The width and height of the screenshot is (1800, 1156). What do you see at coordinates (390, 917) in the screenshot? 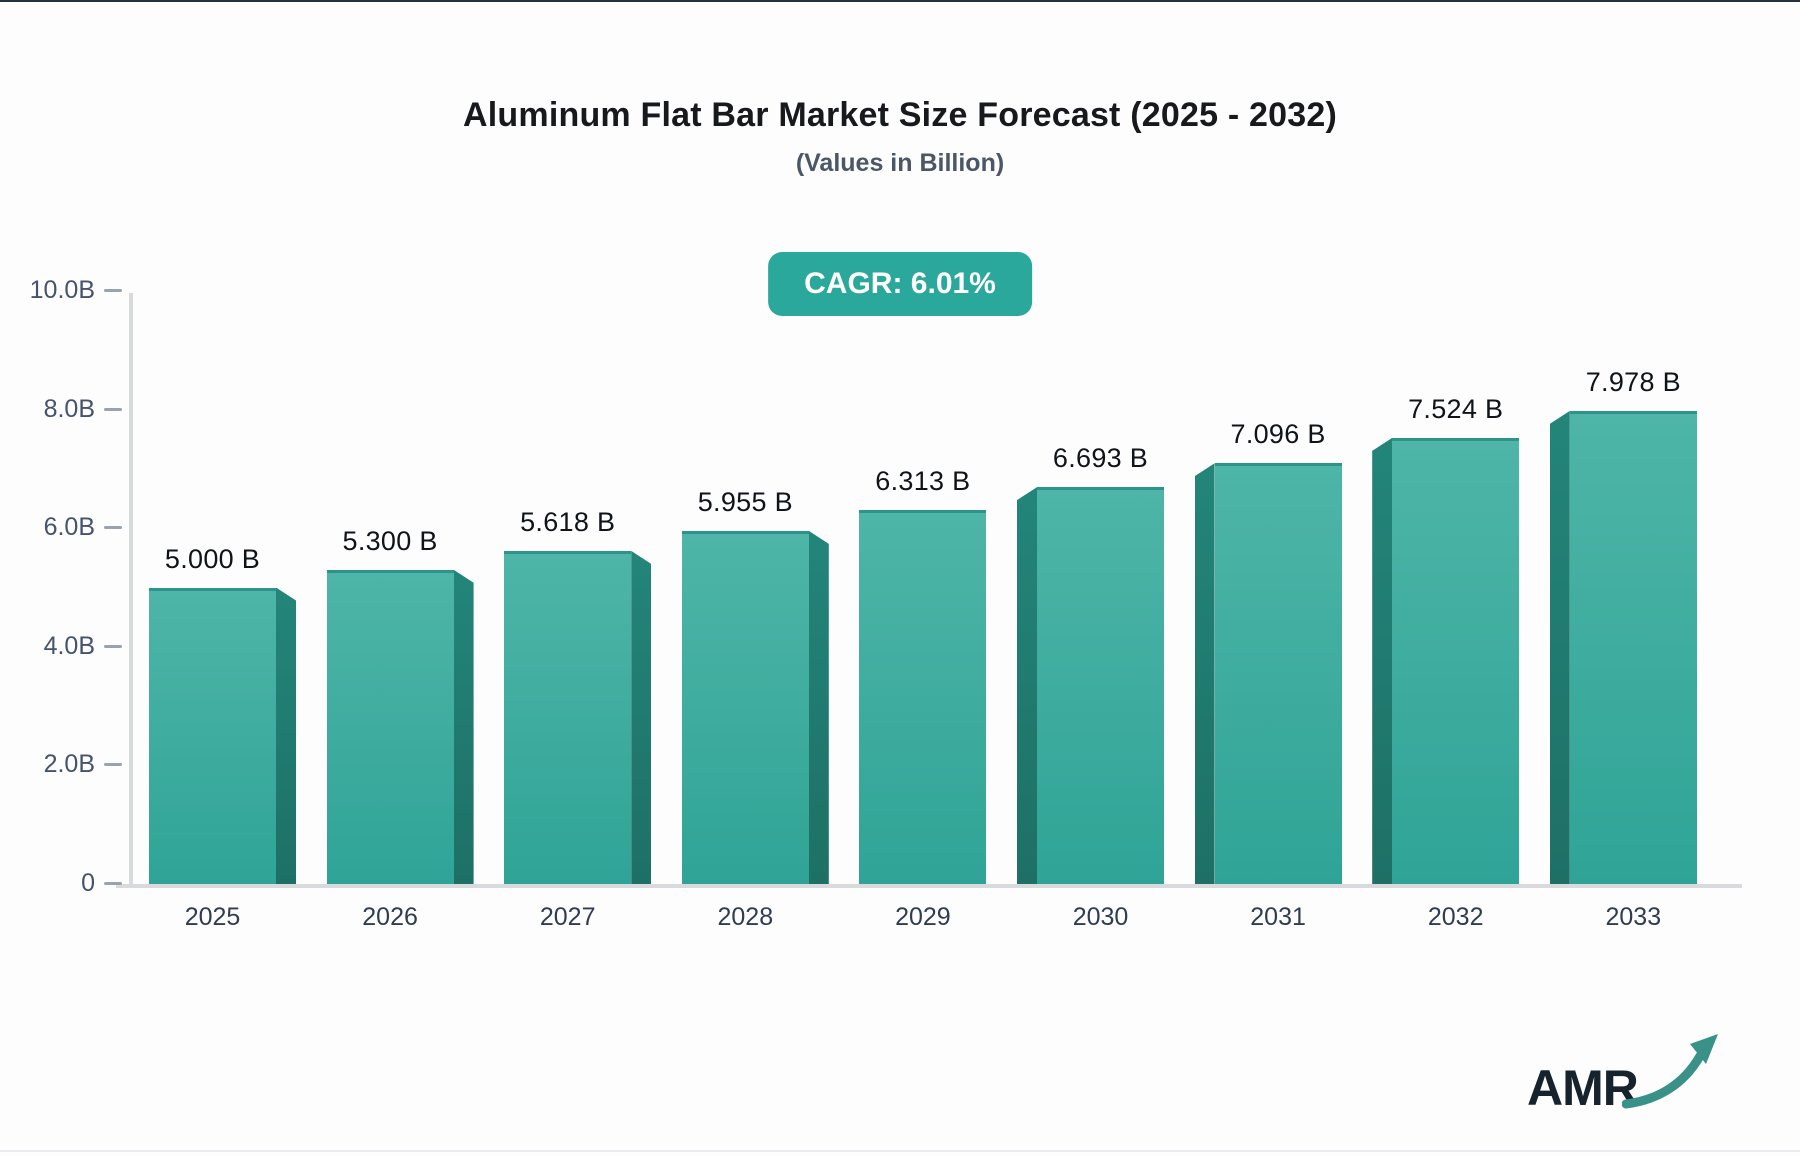
I see `x-axis-label: 2026` at bounding box center [390, 917].